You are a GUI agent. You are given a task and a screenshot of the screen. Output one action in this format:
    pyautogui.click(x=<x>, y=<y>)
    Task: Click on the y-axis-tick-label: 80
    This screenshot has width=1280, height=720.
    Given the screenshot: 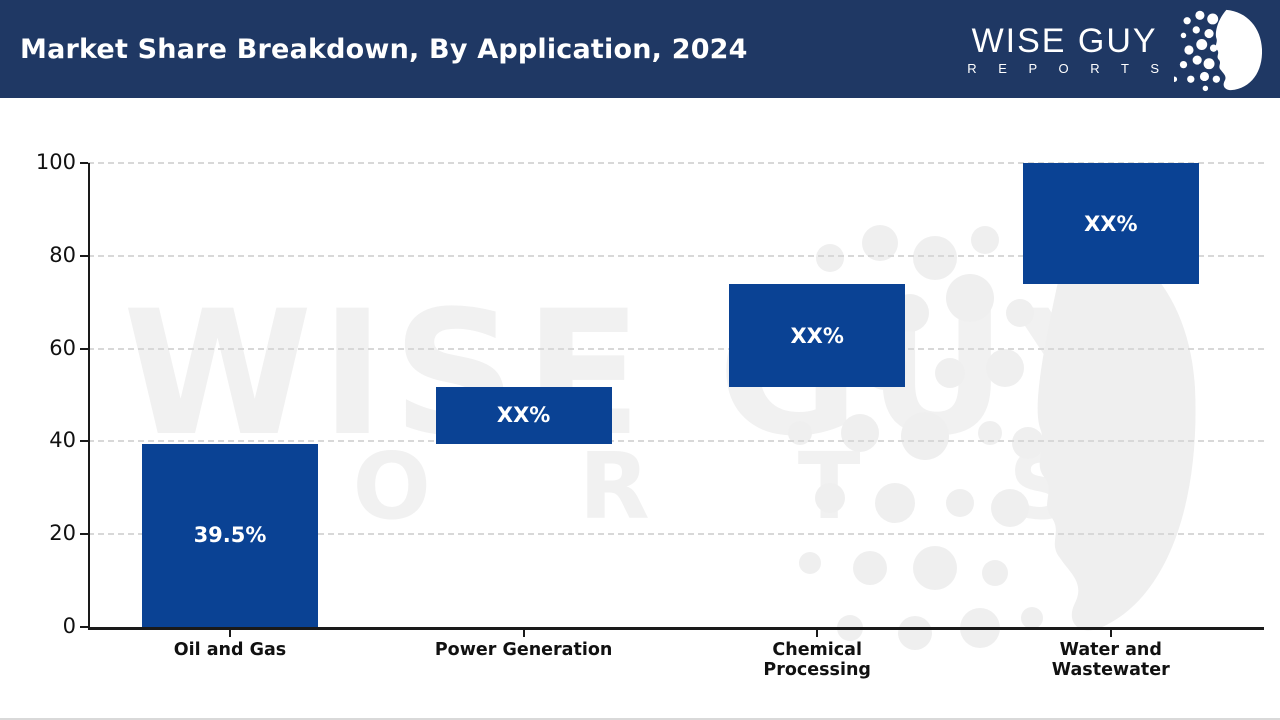 What is the action you would take?
    pyautogui.click(x=62, y=254)
    